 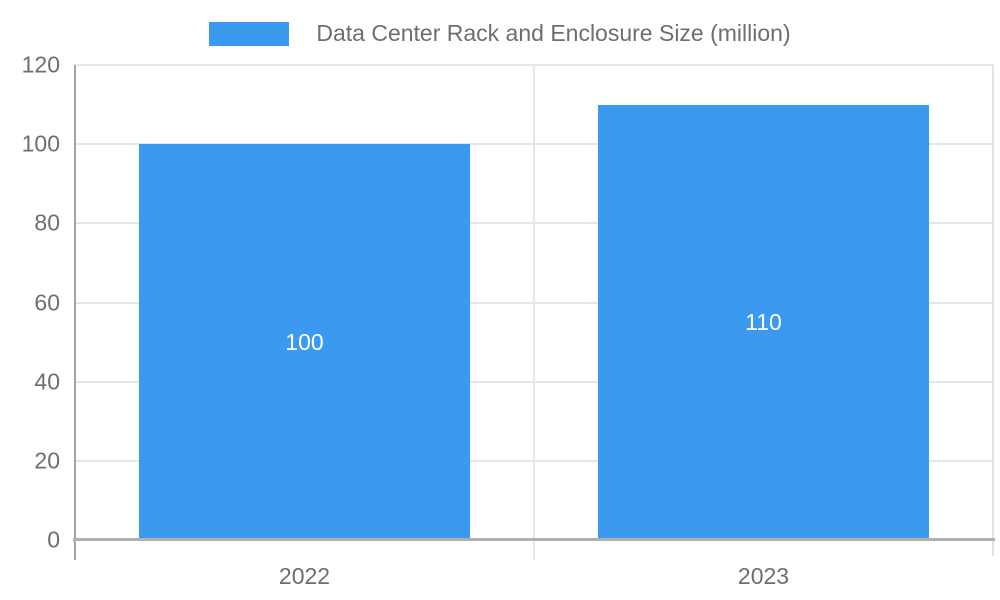 What do you see at coordinates (53, 539) in the screenshot?
I see `y-tick-label-0: 0` at bounding box center [53, 539].